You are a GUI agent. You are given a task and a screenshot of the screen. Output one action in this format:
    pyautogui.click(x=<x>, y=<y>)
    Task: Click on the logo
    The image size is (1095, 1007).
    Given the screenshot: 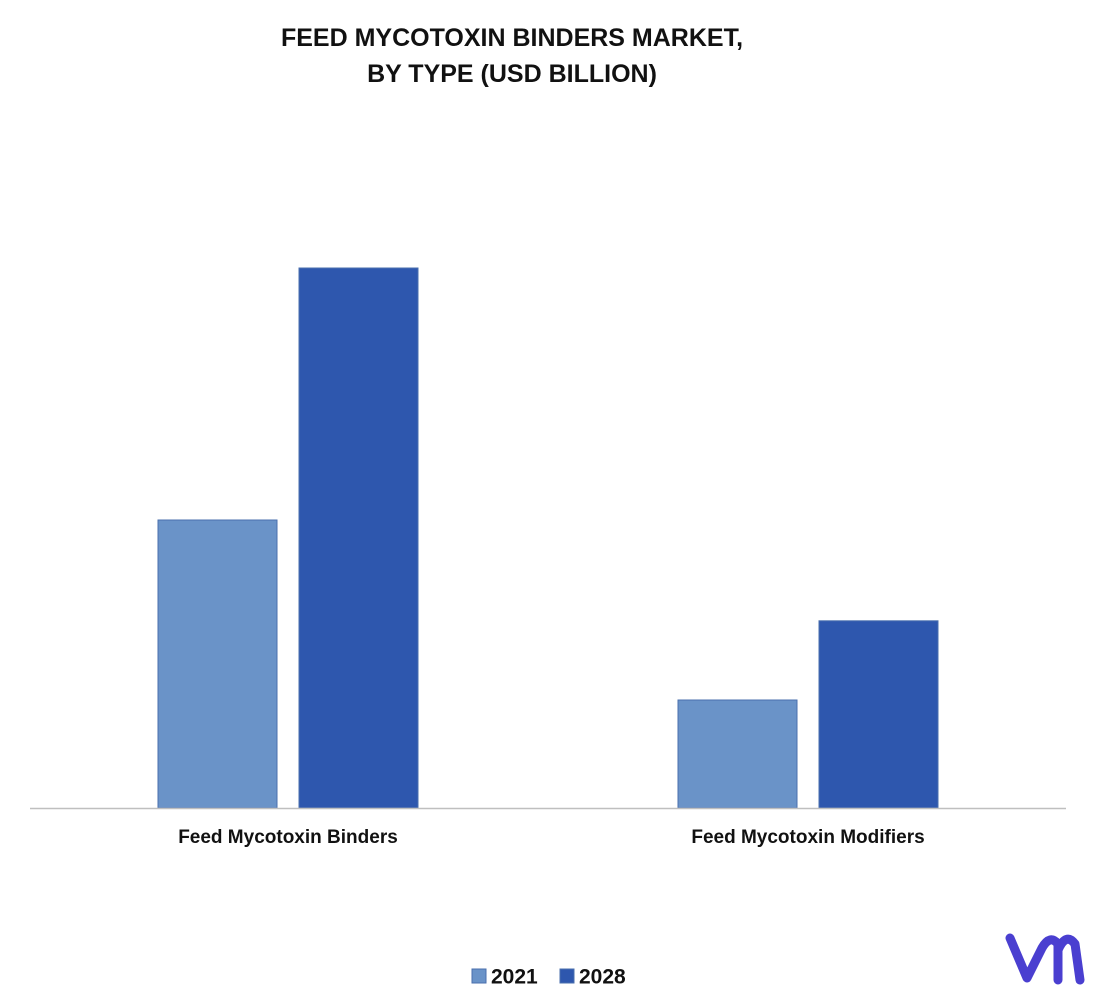 What is the action you would take?
    pyautogui.click(x=1045, y=959)
    